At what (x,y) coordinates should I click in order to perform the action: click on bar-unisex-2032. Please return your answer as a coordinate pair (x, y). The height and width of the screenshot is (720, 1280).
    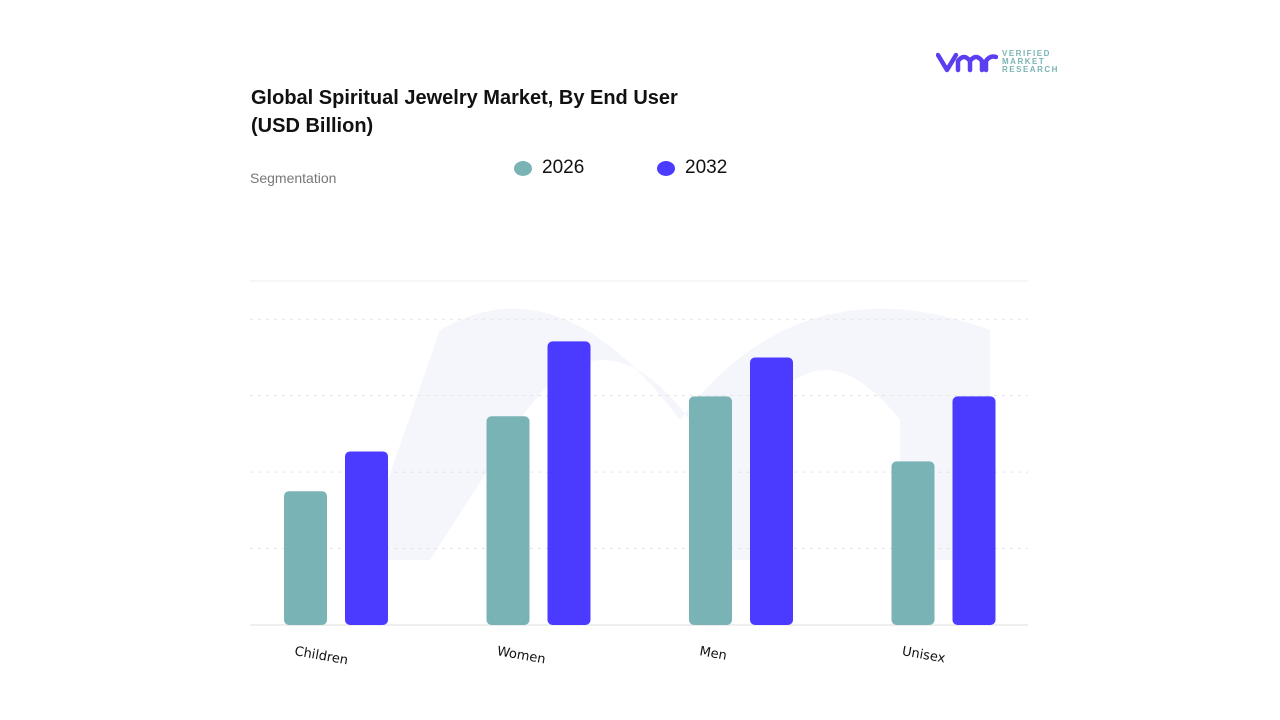
    Looking at the image, I should click on (974, 510).